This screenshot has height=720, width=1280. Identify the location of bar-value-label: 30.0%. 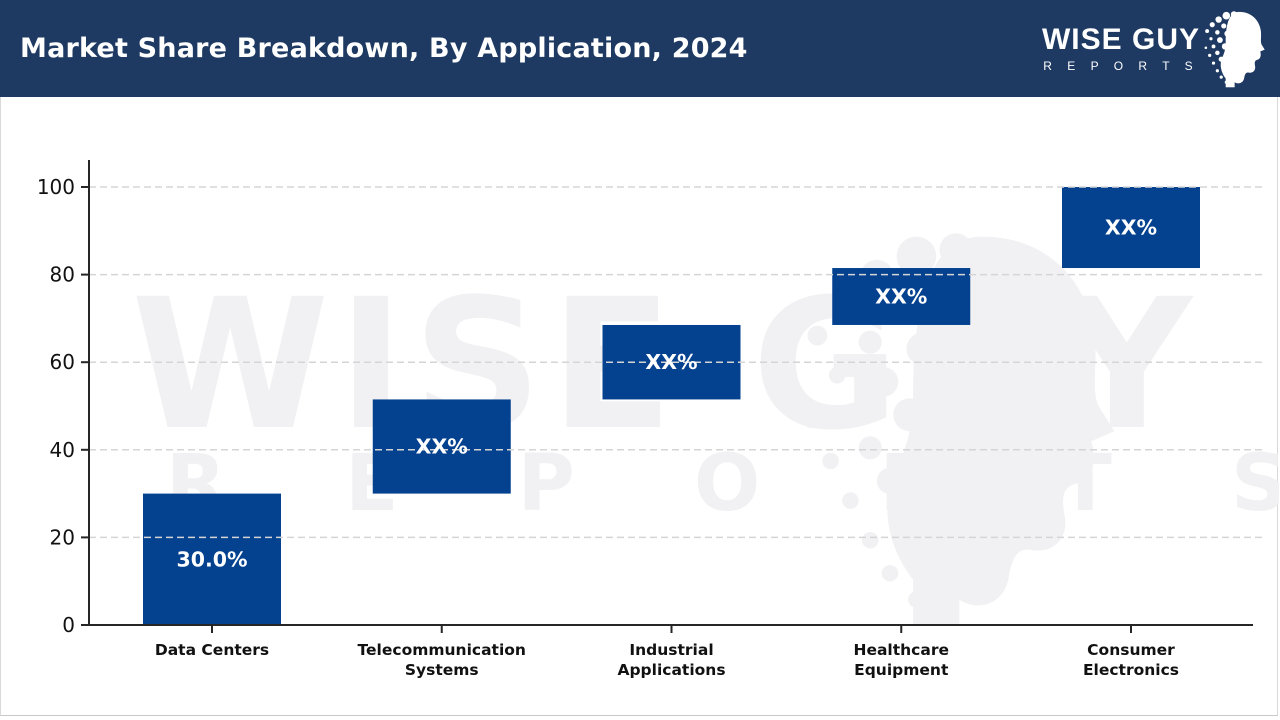
(211, 559).